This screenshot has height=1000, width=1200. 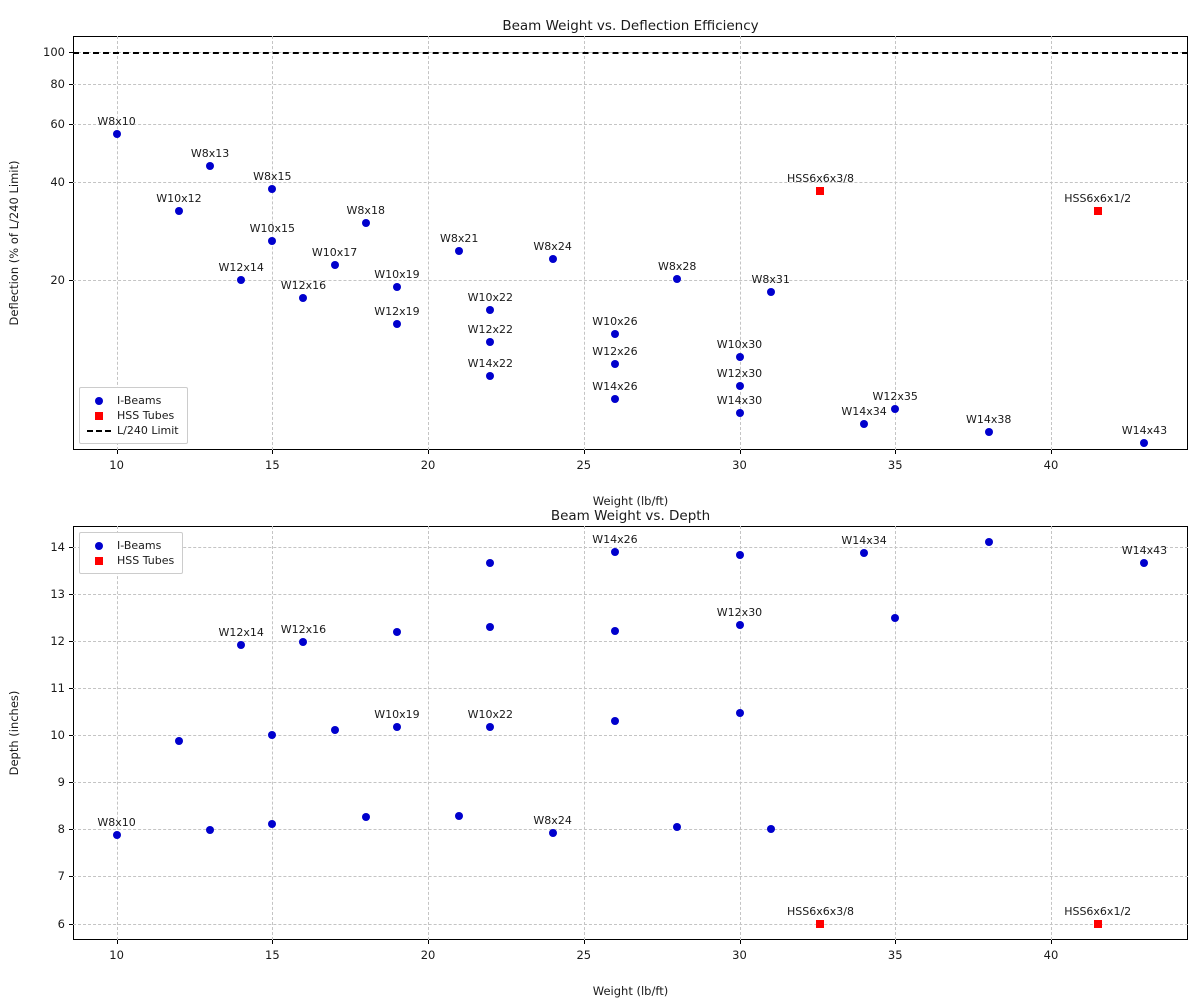 What do you see at coordinates (14, 733) in the screenshot?
I see `y-axis-label-depth: Depth (inches)` at bounding box center [14, 733].